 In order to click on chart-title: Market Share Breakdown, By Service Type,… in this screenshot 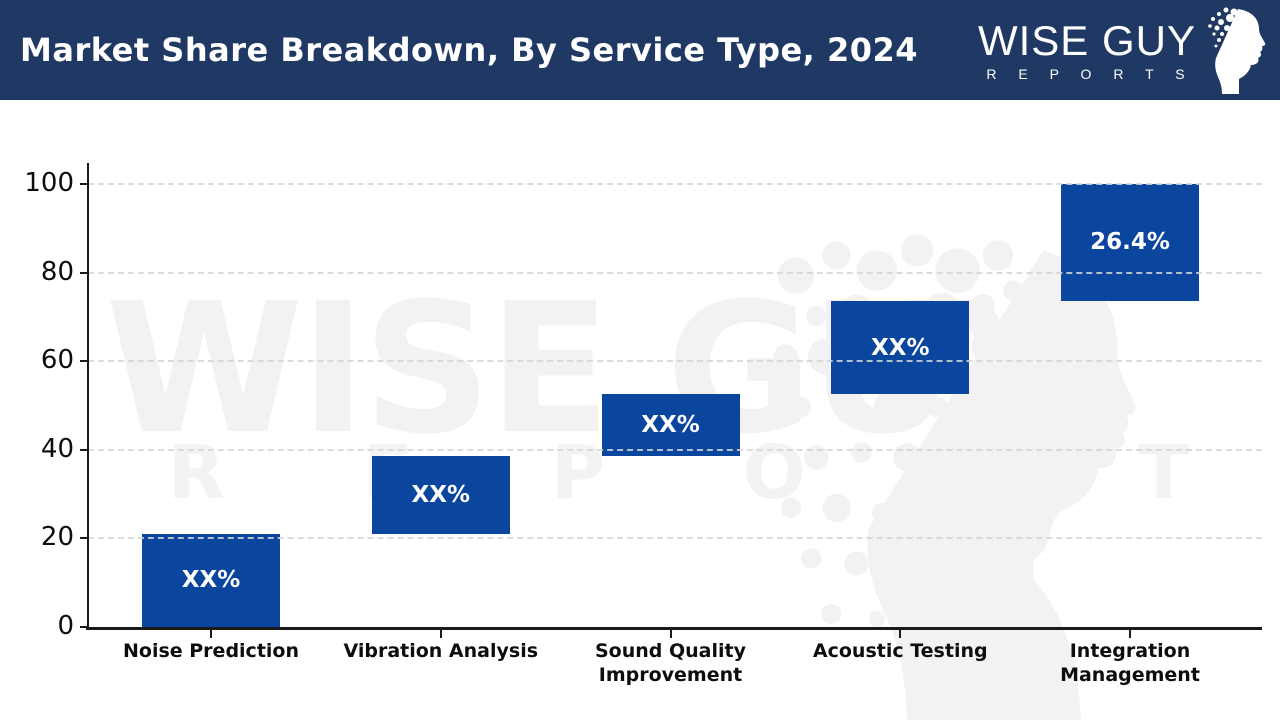, I will do `click(469, 50)`.